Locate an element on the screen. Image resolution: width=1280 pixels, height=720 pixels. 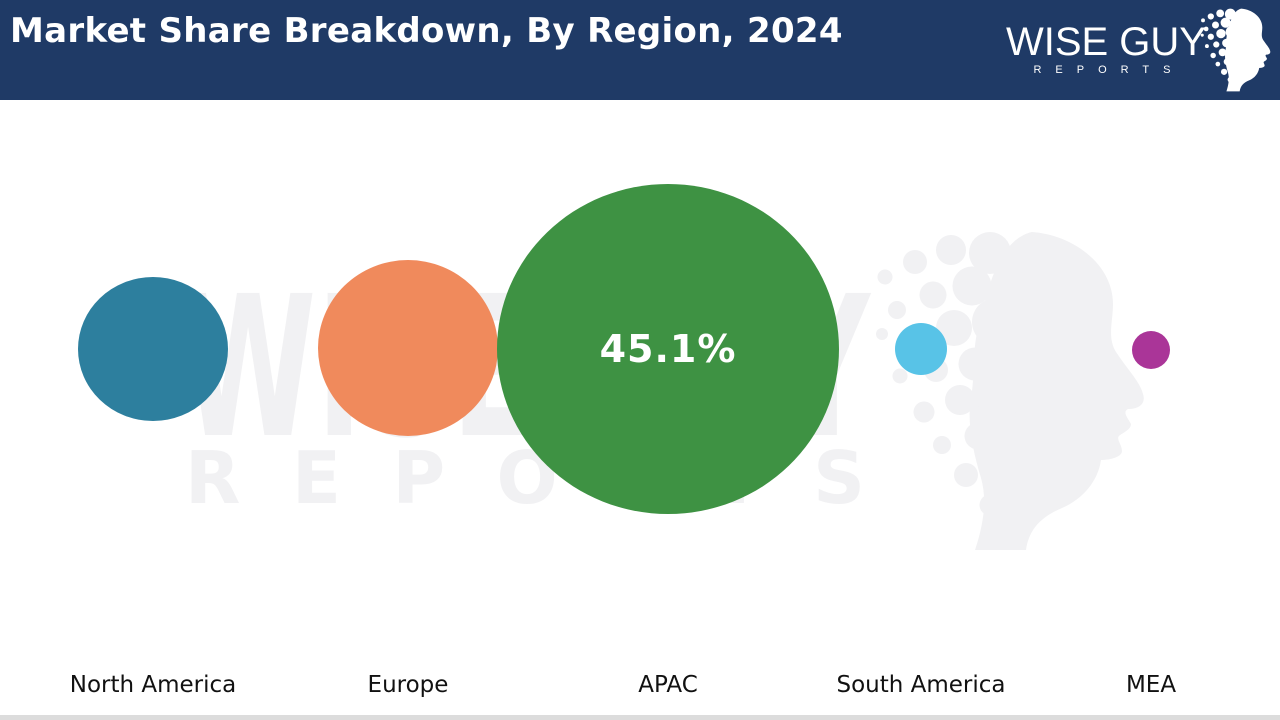
category-label-north-america: North America is located at coordinates (153, 685).